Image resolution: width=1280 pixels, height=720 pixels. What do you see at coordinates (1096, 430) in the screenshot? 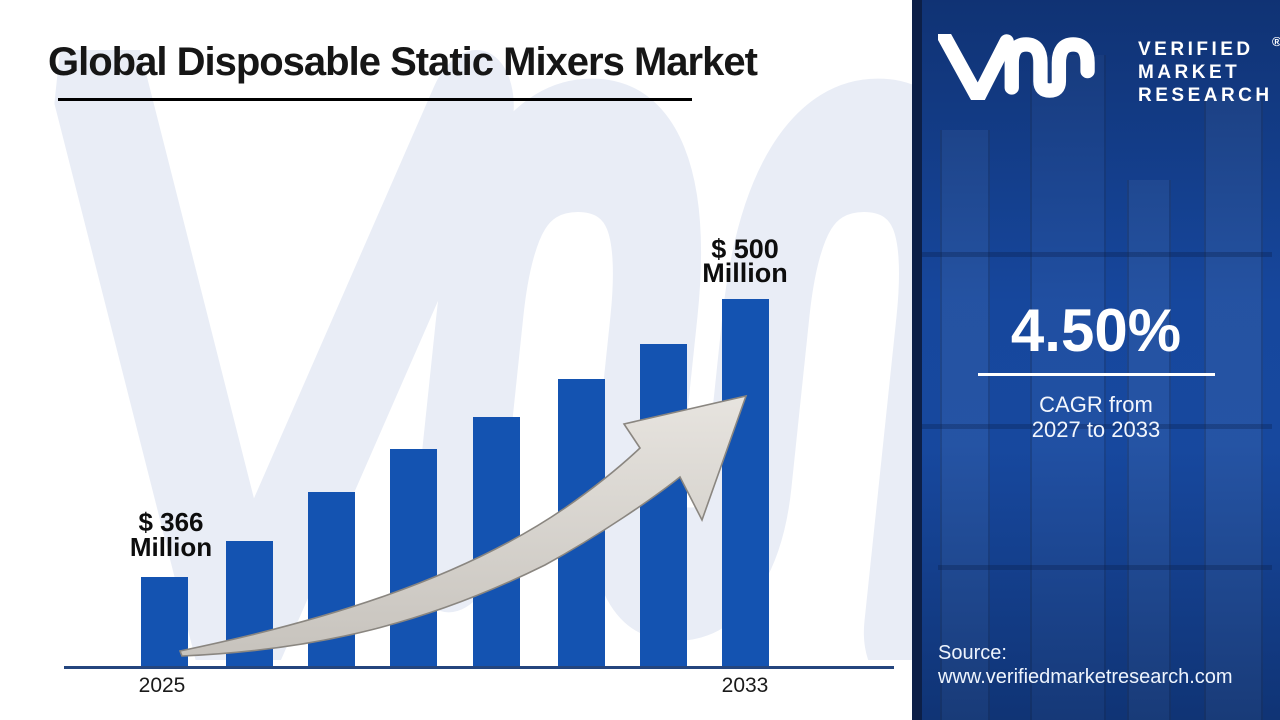
I see `cagr-caption-line2: 2027 to 2033` at bounding box center [1096, 430].